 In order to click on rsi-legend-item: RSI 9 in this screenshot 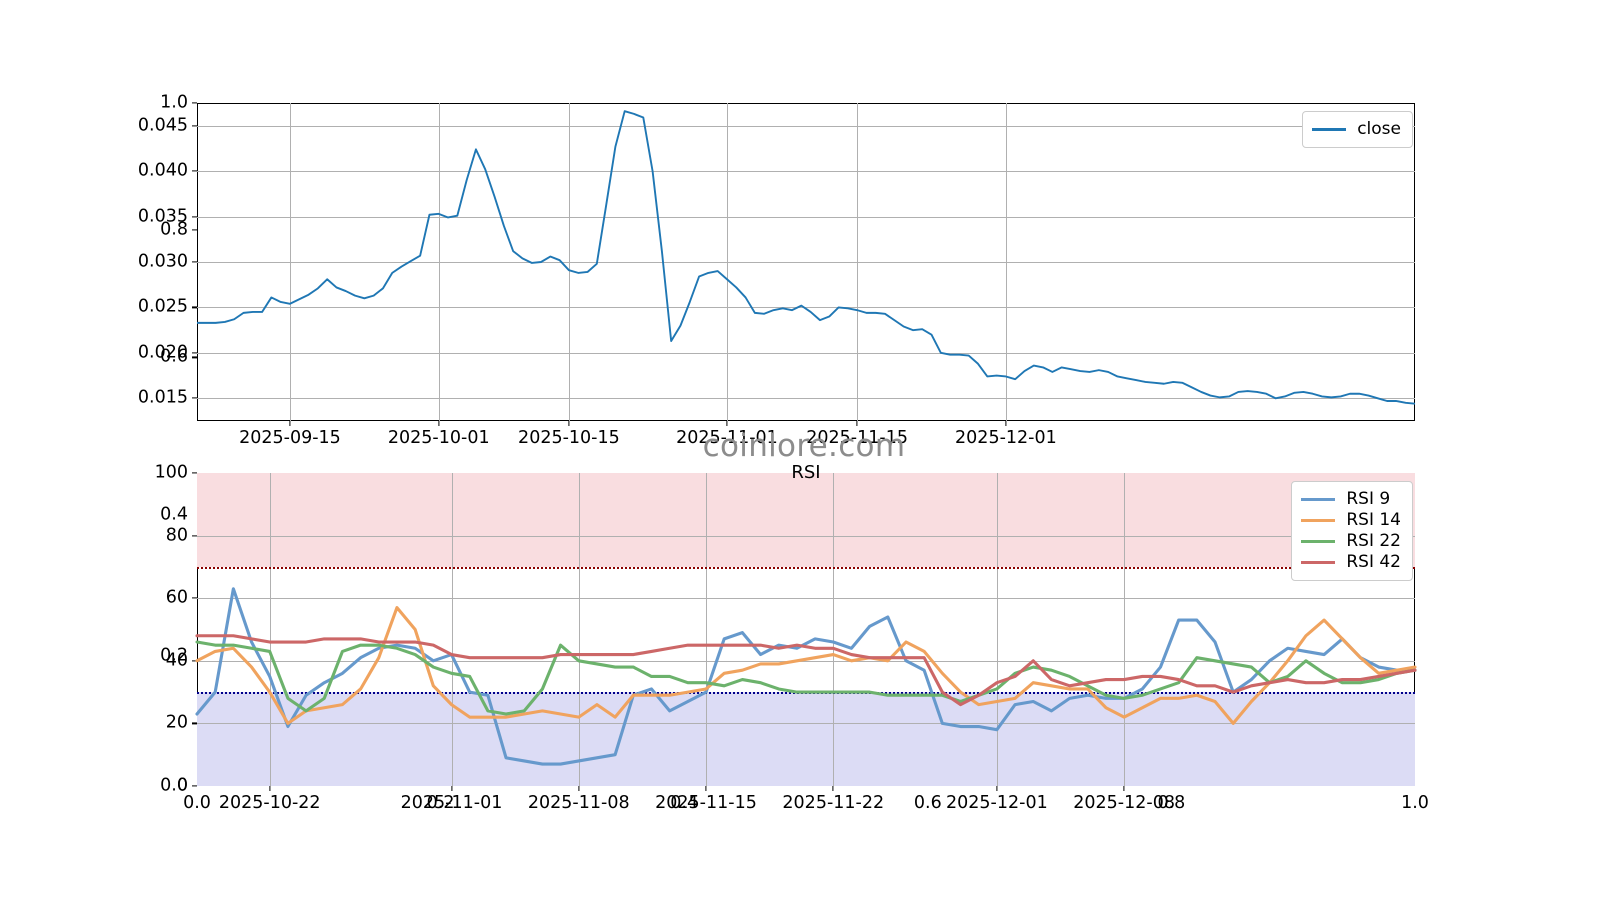, I will do `click(1351, 499)`.